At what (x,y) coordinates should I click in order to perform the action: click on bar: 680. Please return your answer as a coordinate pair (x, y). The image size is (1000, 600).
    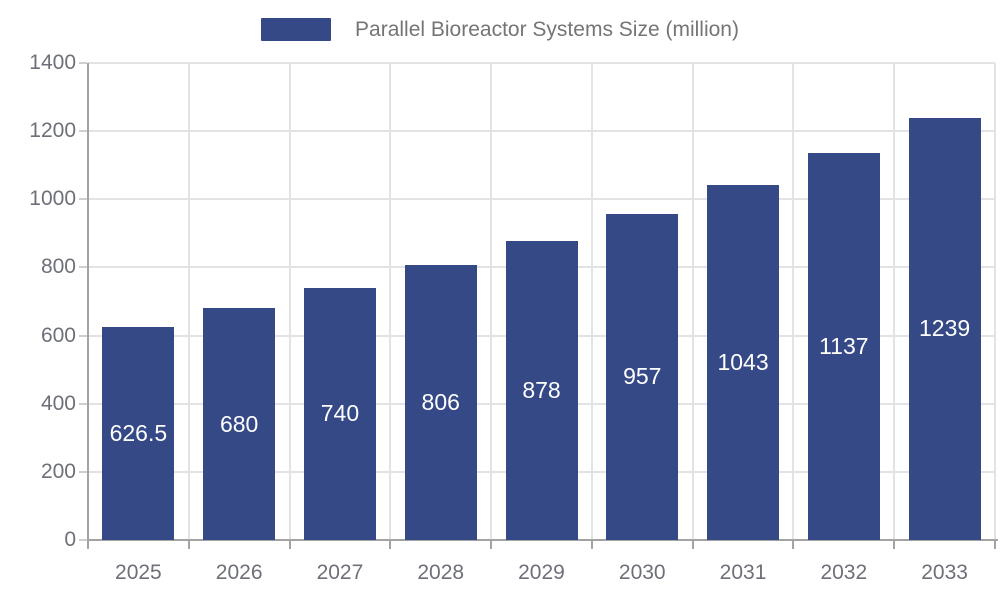
    Looking at the image, I should click on (239, 424).